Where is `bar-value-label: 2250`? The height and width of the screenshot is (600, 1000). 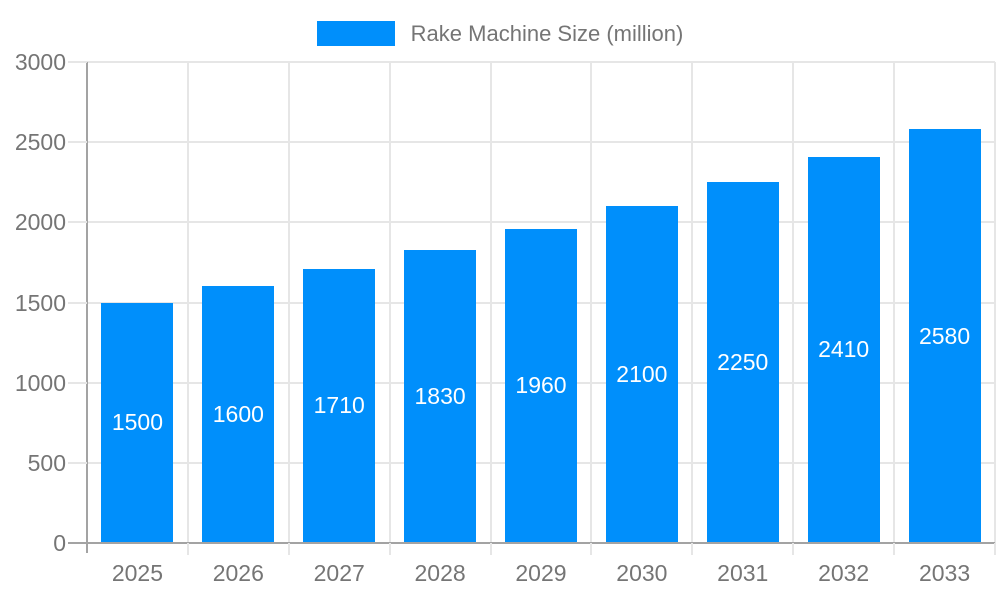 bar-value-label: 2250 is located at coordinates (743, 362).